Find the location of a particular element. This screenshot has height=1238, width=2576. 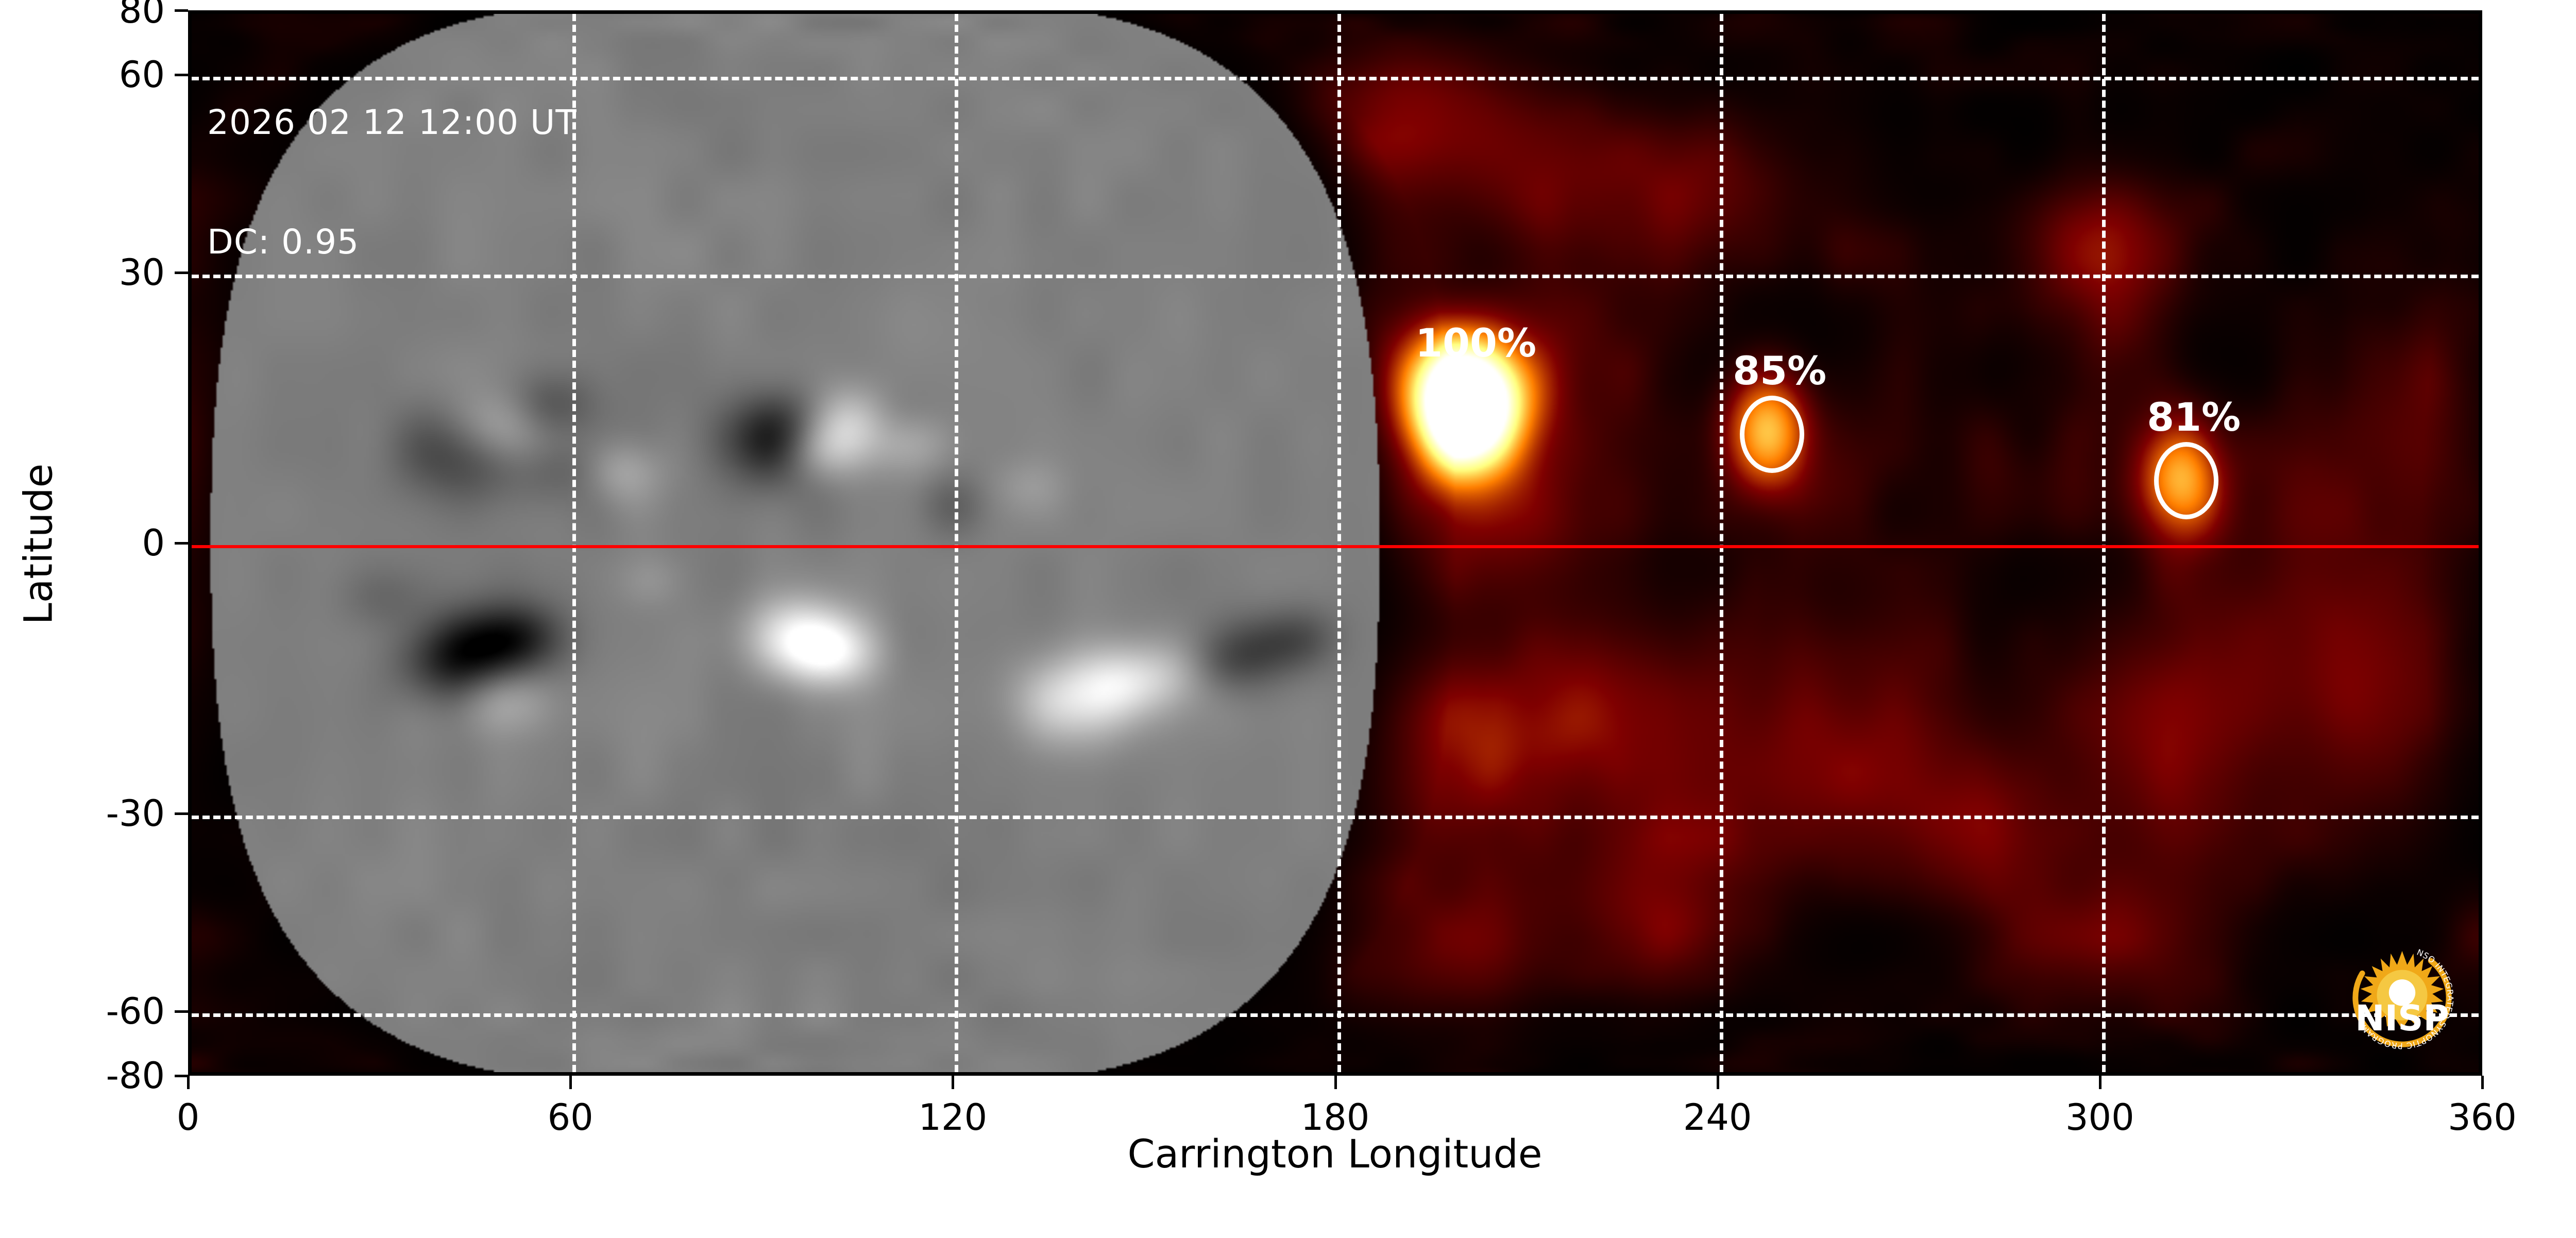

y-tick-label--60: -60 is located at coordinates (135, 1011).